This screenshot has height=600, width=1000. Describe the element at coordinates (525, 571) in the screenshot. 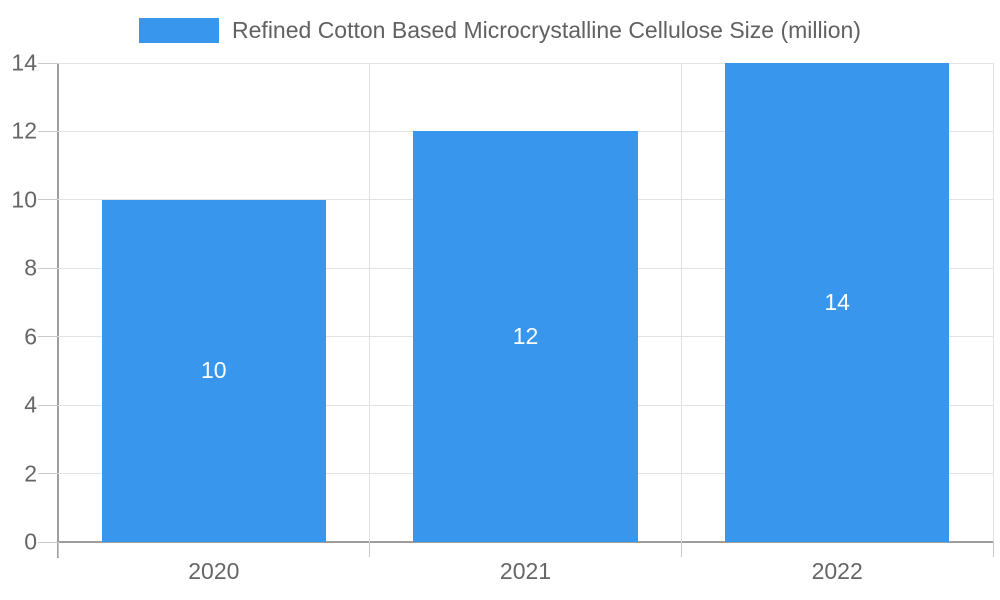

I see `x-axis-label: 2021` at that location.